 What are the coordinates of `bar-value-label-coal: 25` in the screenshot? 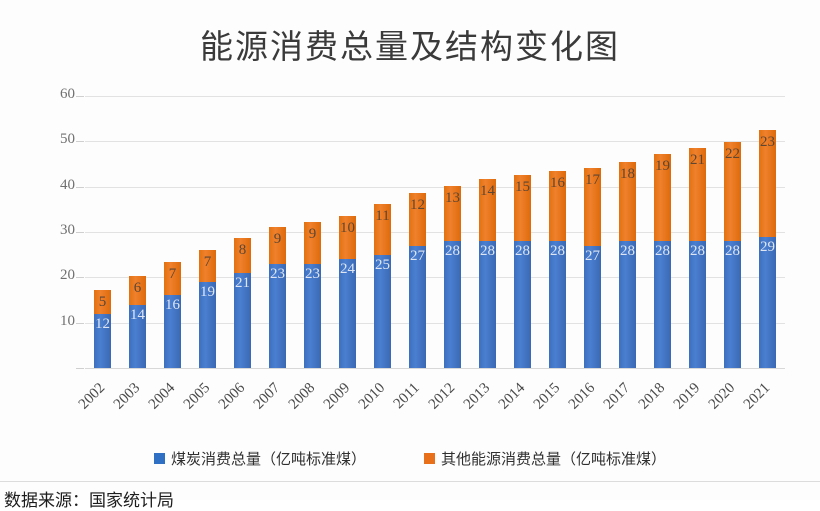 It's located at (382, 264).